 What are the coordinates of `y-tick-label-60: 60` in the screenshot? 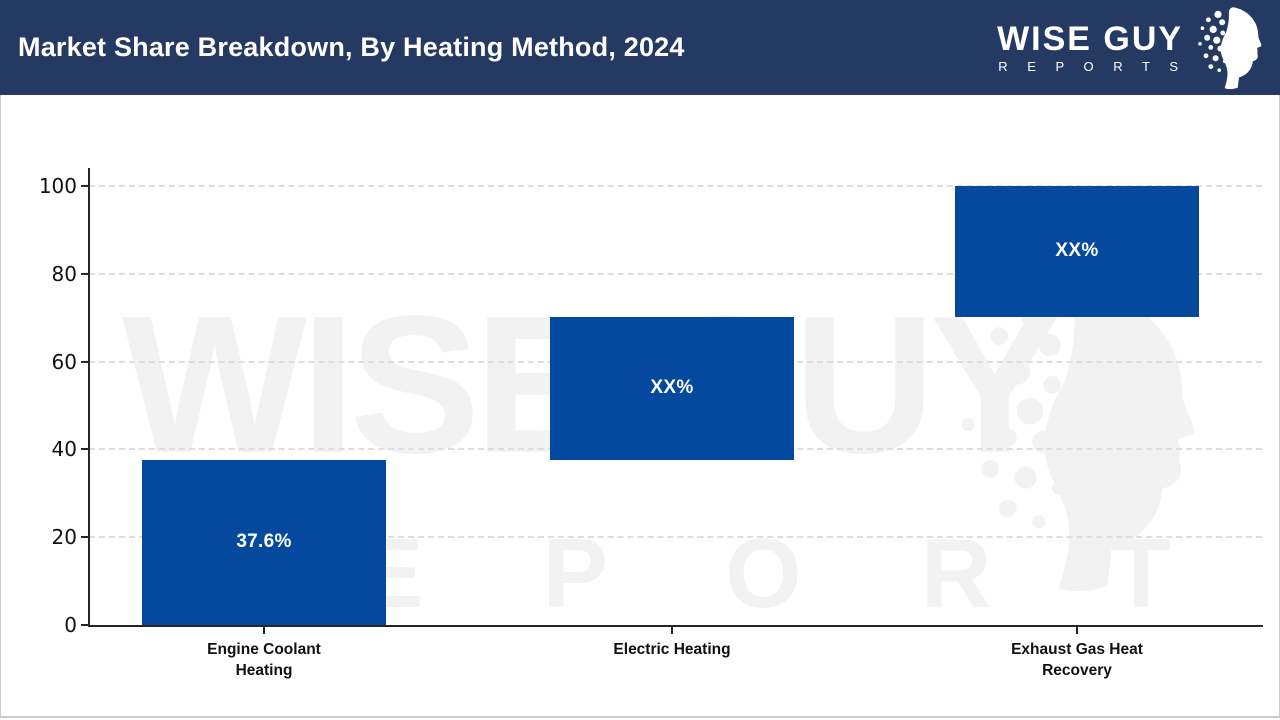 It's located at (64, 361).